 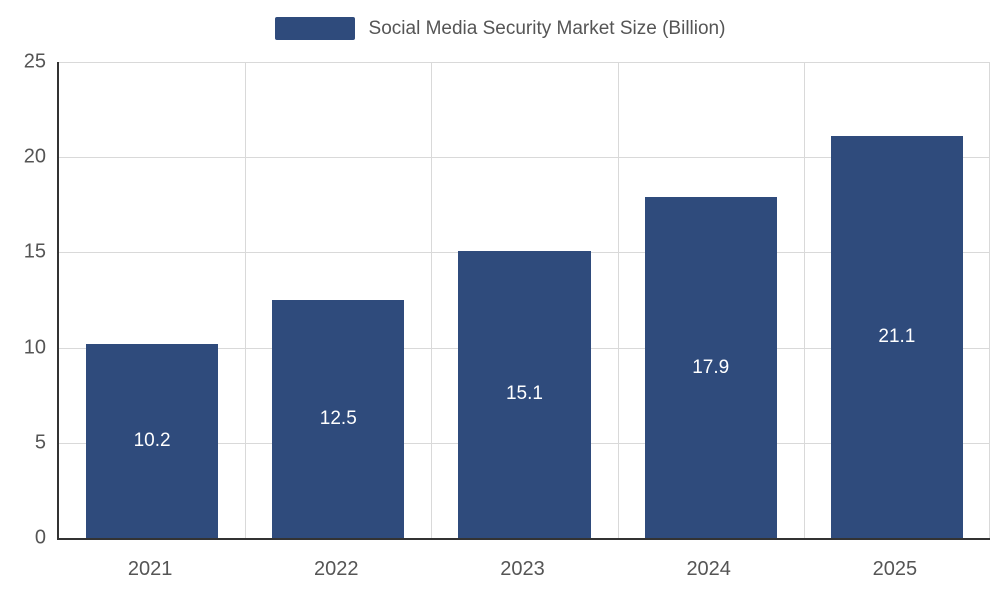 I want to click on bar-2021: 10.2, so click(x=152, y=440).